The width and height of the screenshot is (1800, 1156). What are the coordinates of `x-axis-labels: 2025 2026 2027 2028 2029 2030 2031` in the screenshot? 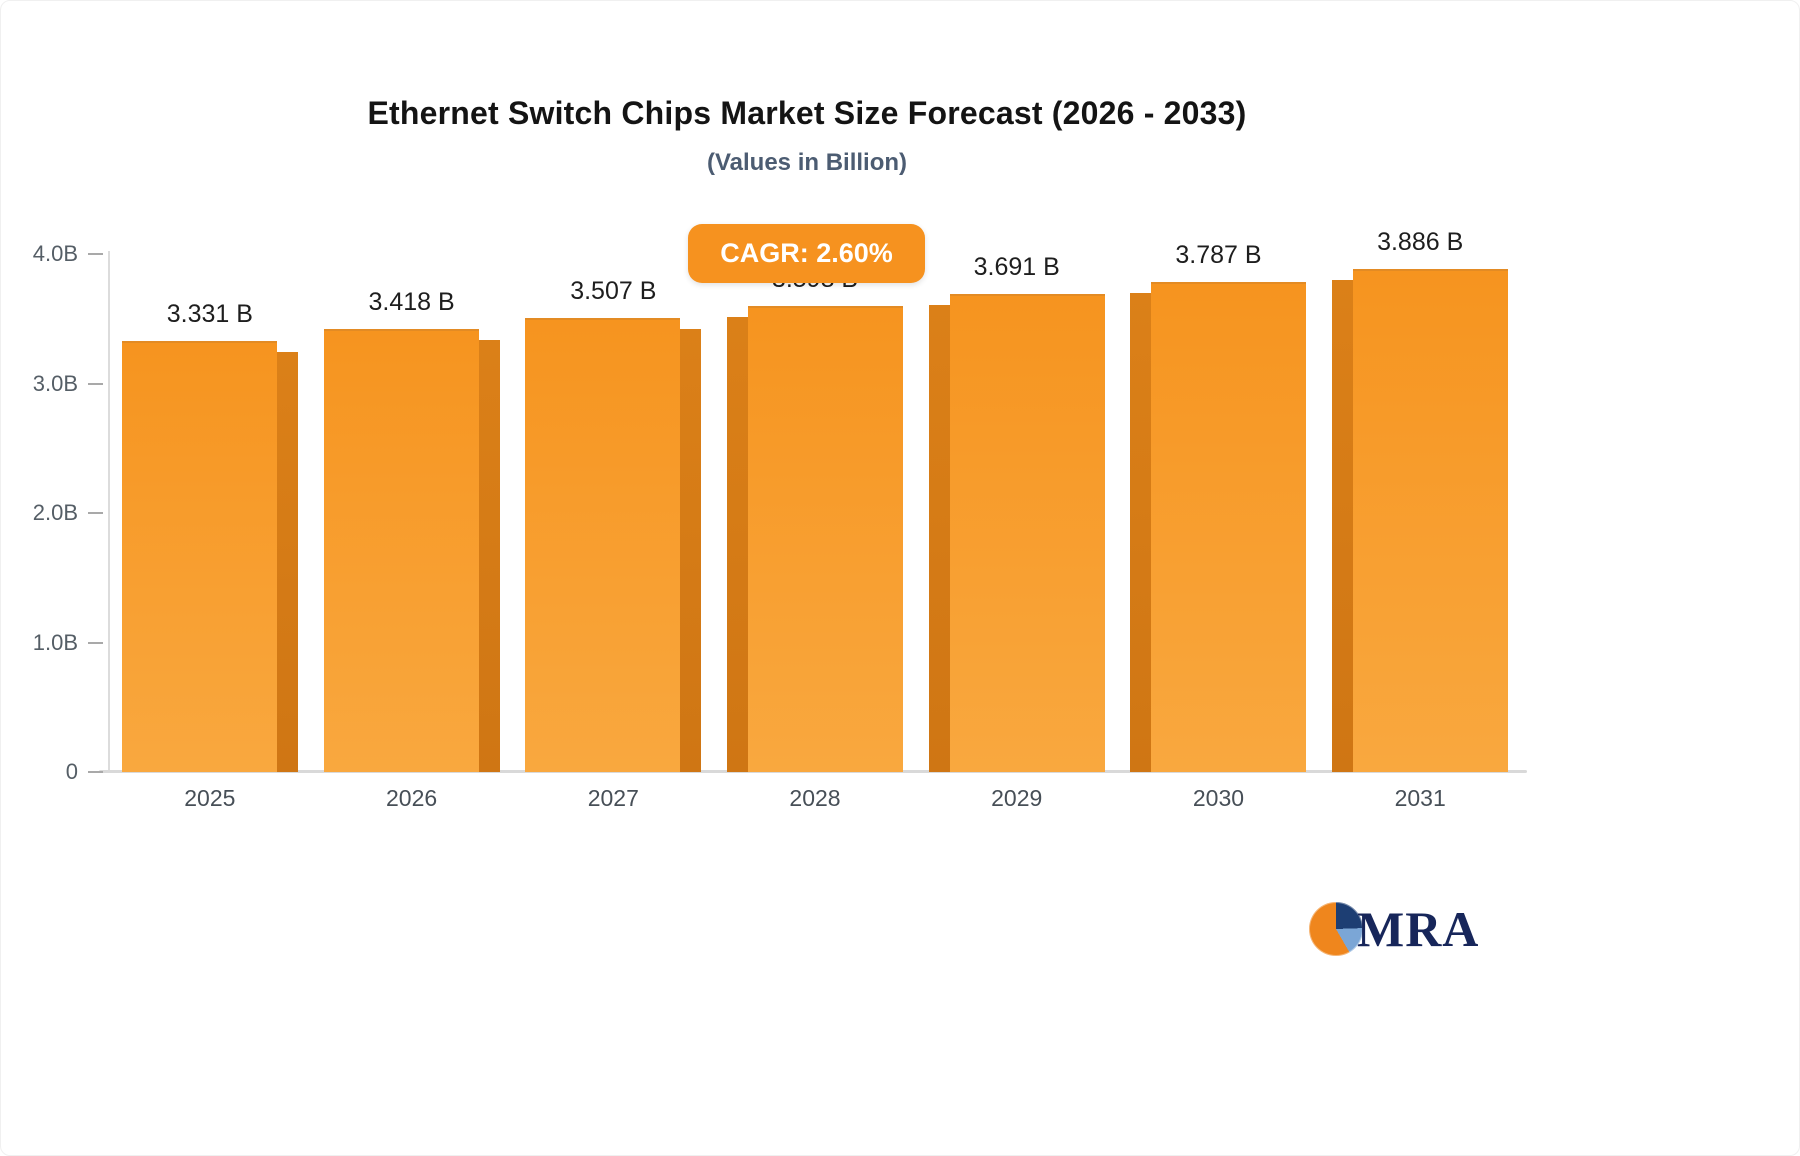 It's located at (815, 798).